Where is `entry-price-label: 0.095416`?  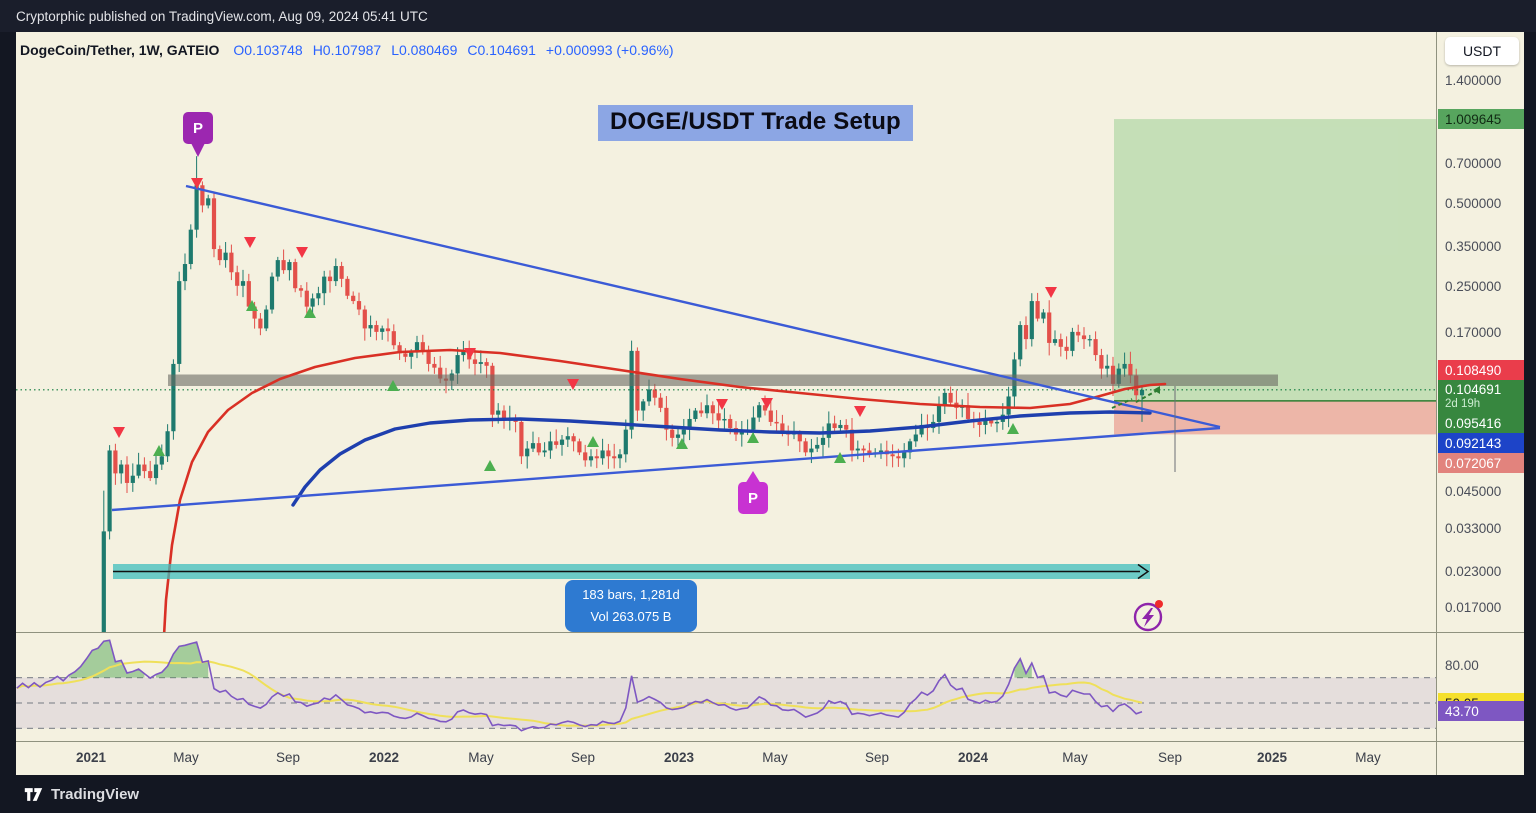
entry-price-label: 0.095416 is located at coordinates (1481, 423).